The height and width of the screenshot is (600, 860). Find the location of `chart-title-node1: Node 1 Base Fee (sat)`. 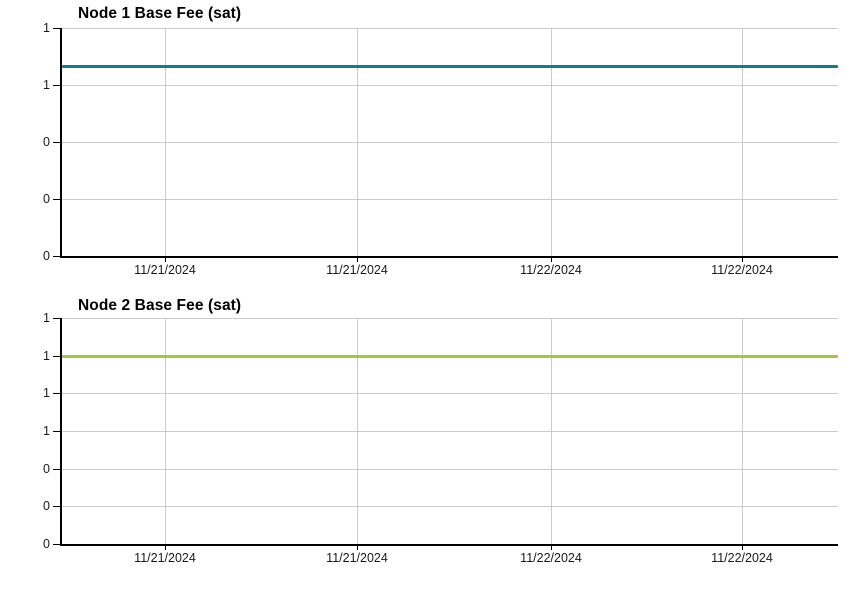

chart-title-node1: Node 1 Base Fee (sat) is located at coordinates (160, 13).